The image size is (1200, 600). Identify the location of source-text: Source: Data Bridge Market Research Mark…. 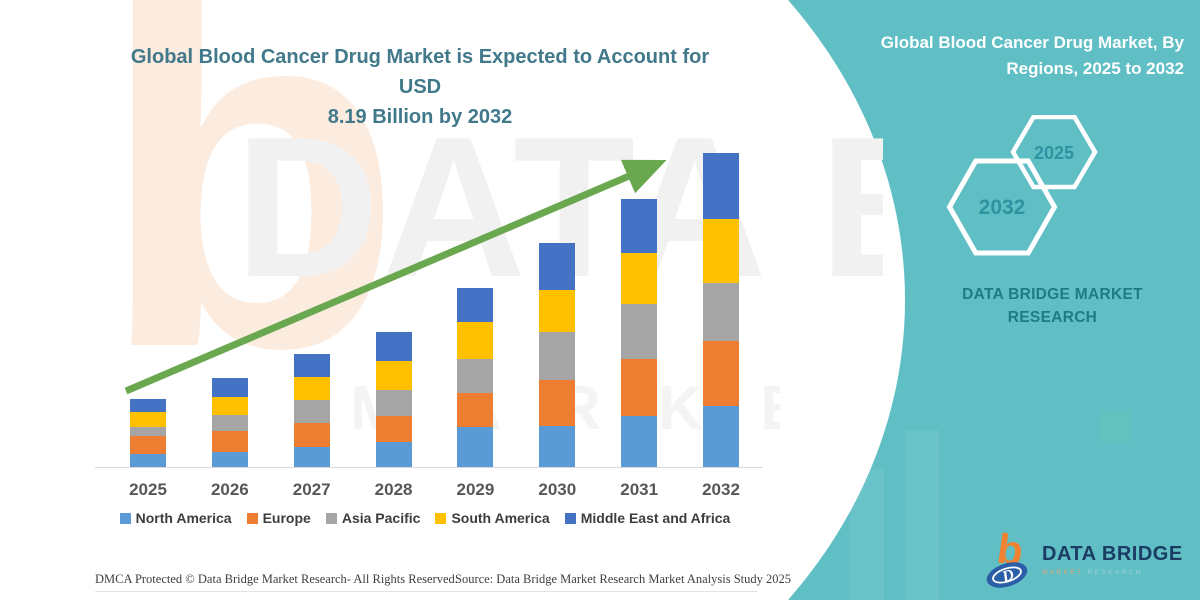
(623, 579).